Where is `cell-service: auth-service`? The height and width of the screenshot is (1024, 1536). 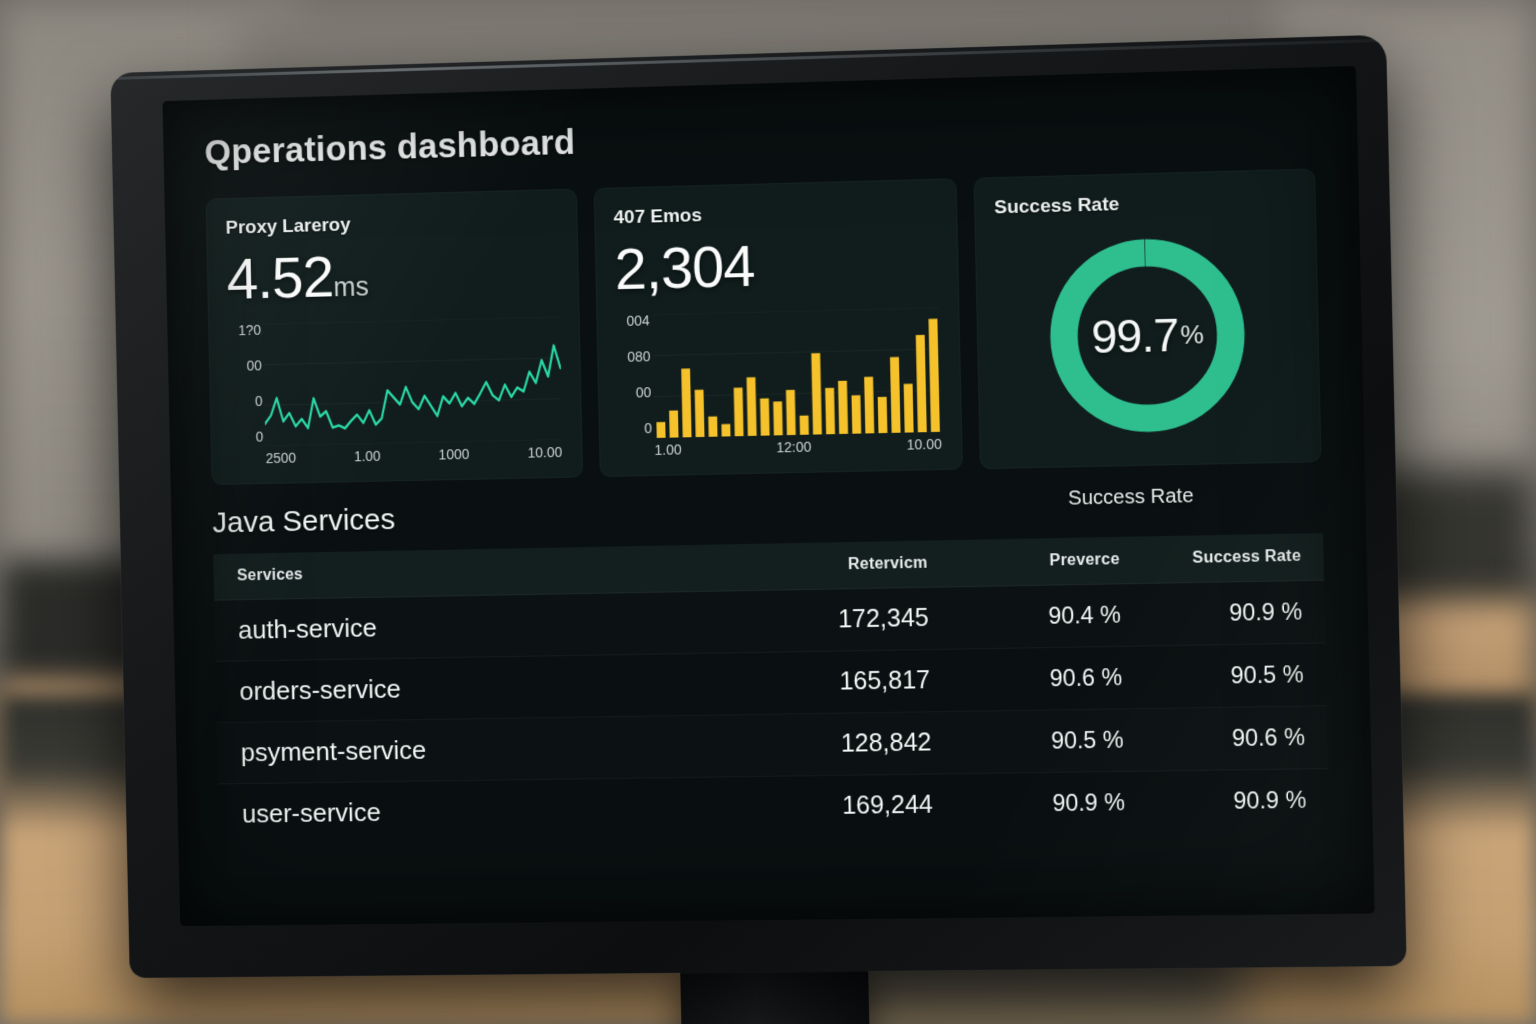 cell-service: auth-service is located at coordinates (462, 626).